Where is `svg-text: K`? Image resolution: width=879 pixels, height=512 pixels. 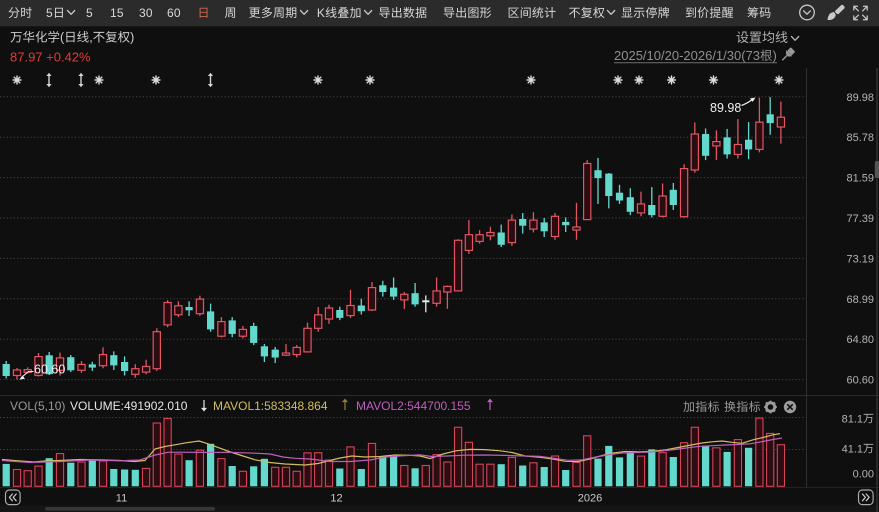
svg-text: K is located at coordinates (321, 13).